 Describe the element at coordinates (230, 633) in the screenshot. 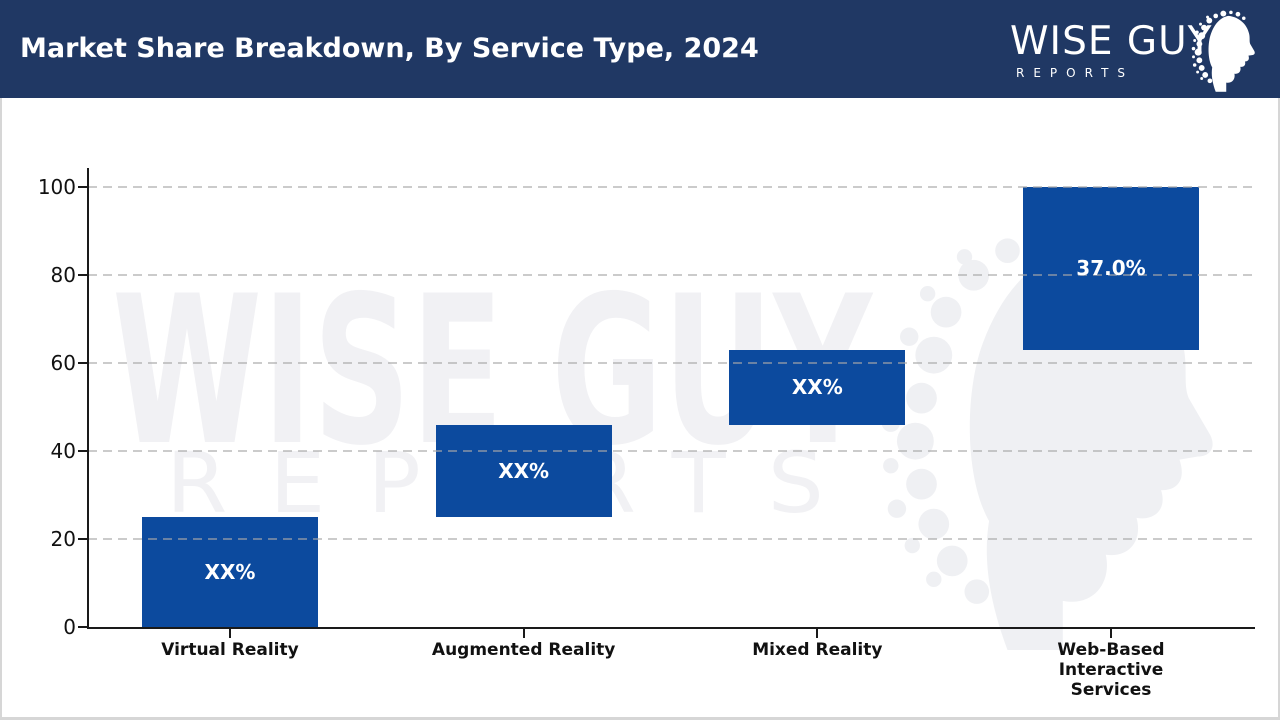

I see `x-tick-mark-virtual-reality` at that location.